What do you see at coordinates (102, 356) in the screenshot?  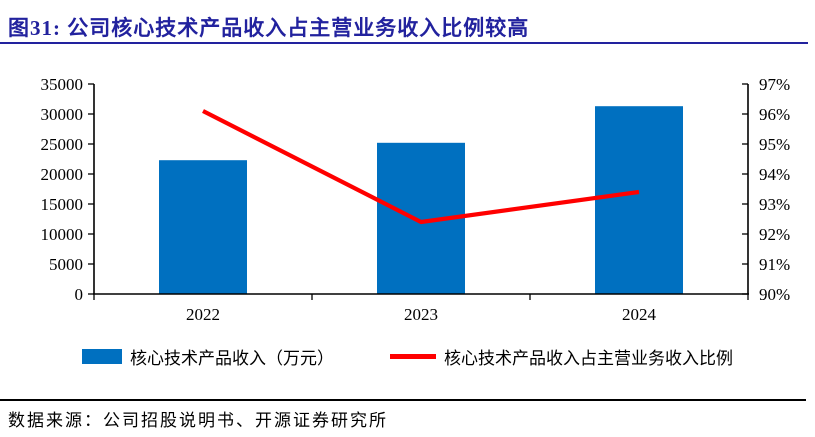 I see `bar-legend-swatch` at bounding box center [102, 356].